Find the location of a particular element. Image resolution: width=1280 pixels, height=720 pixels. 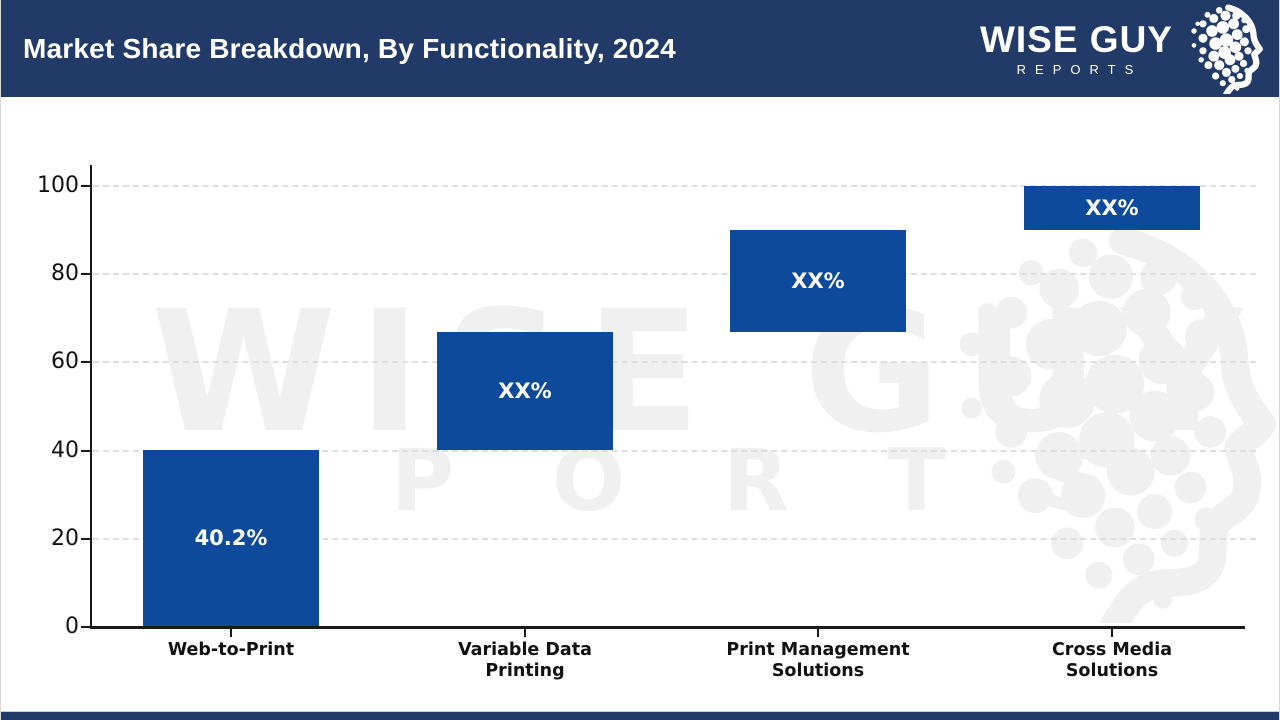

brand-head-icon is located at coordinates (1221, 49).